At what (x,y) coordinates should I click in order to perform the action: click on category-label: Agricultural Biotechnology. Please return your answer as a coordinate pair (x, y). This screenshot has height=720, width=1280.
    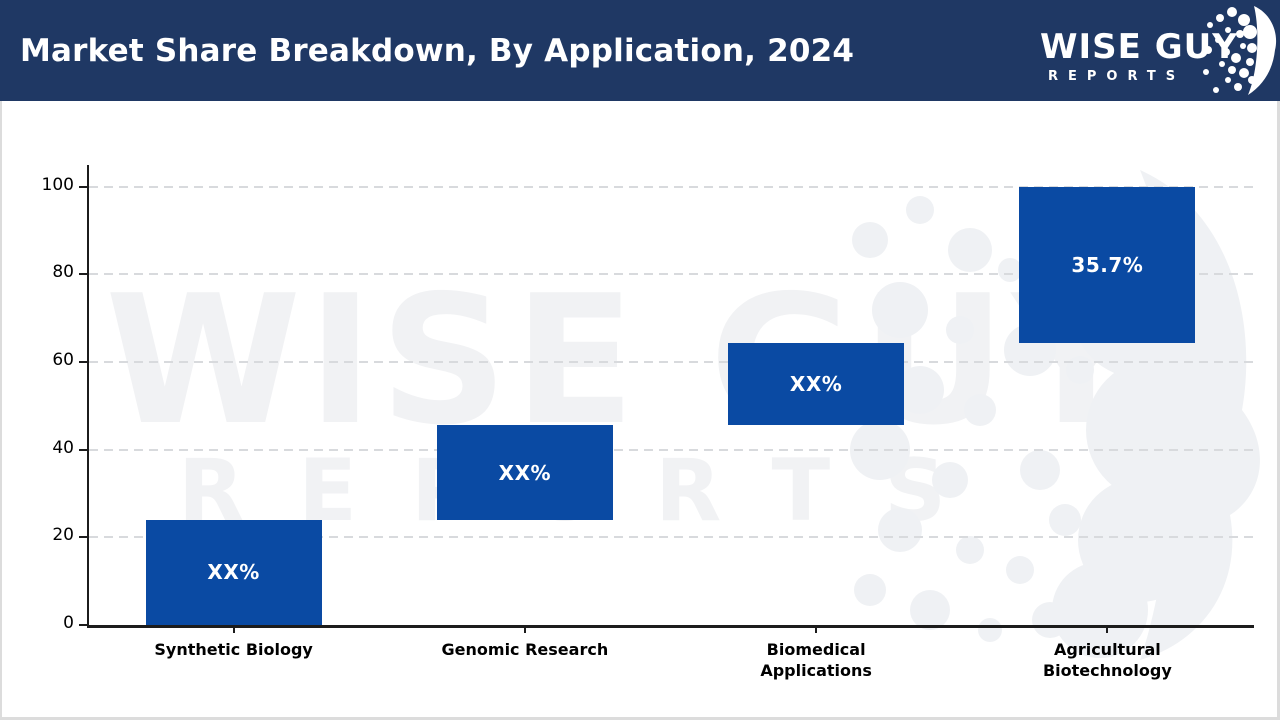
    Looking at the image, I should click on (1107, 661).